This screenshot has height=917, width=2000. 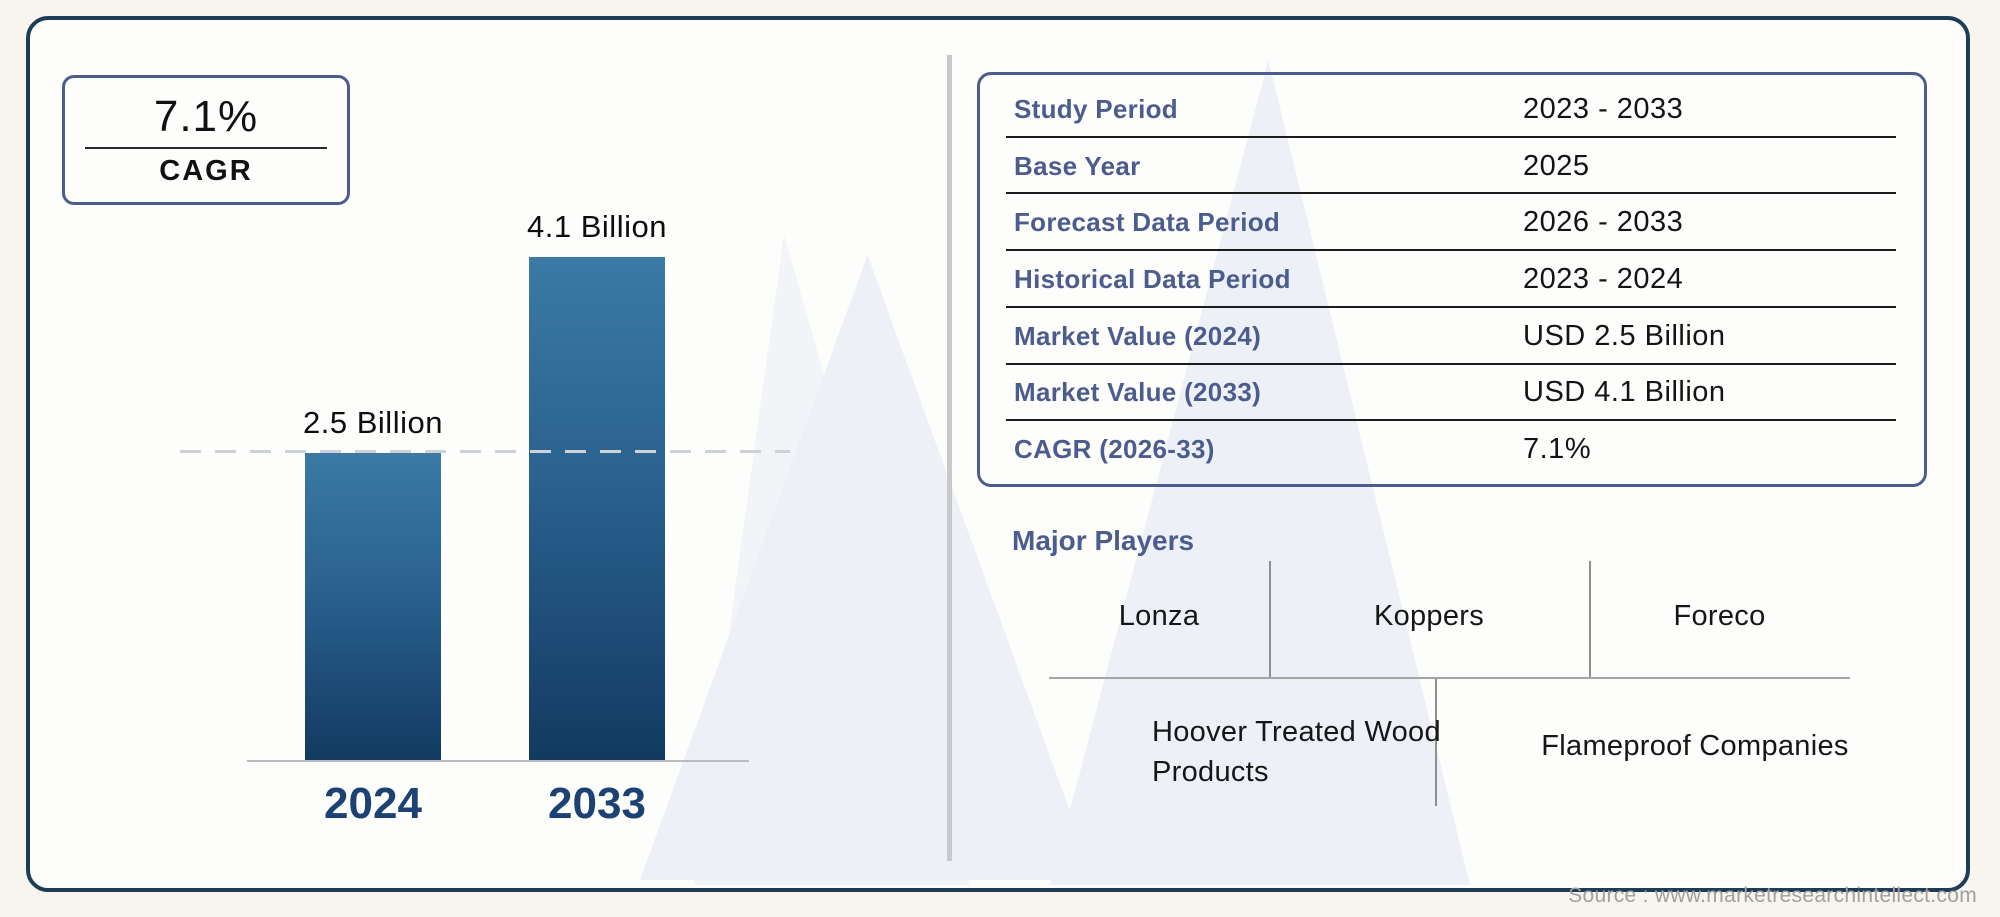 What do you see at coordinates (597, 803) in the screenshot?
I see `x-axis-label-2033: 2033` at bounding box center [597, 803].